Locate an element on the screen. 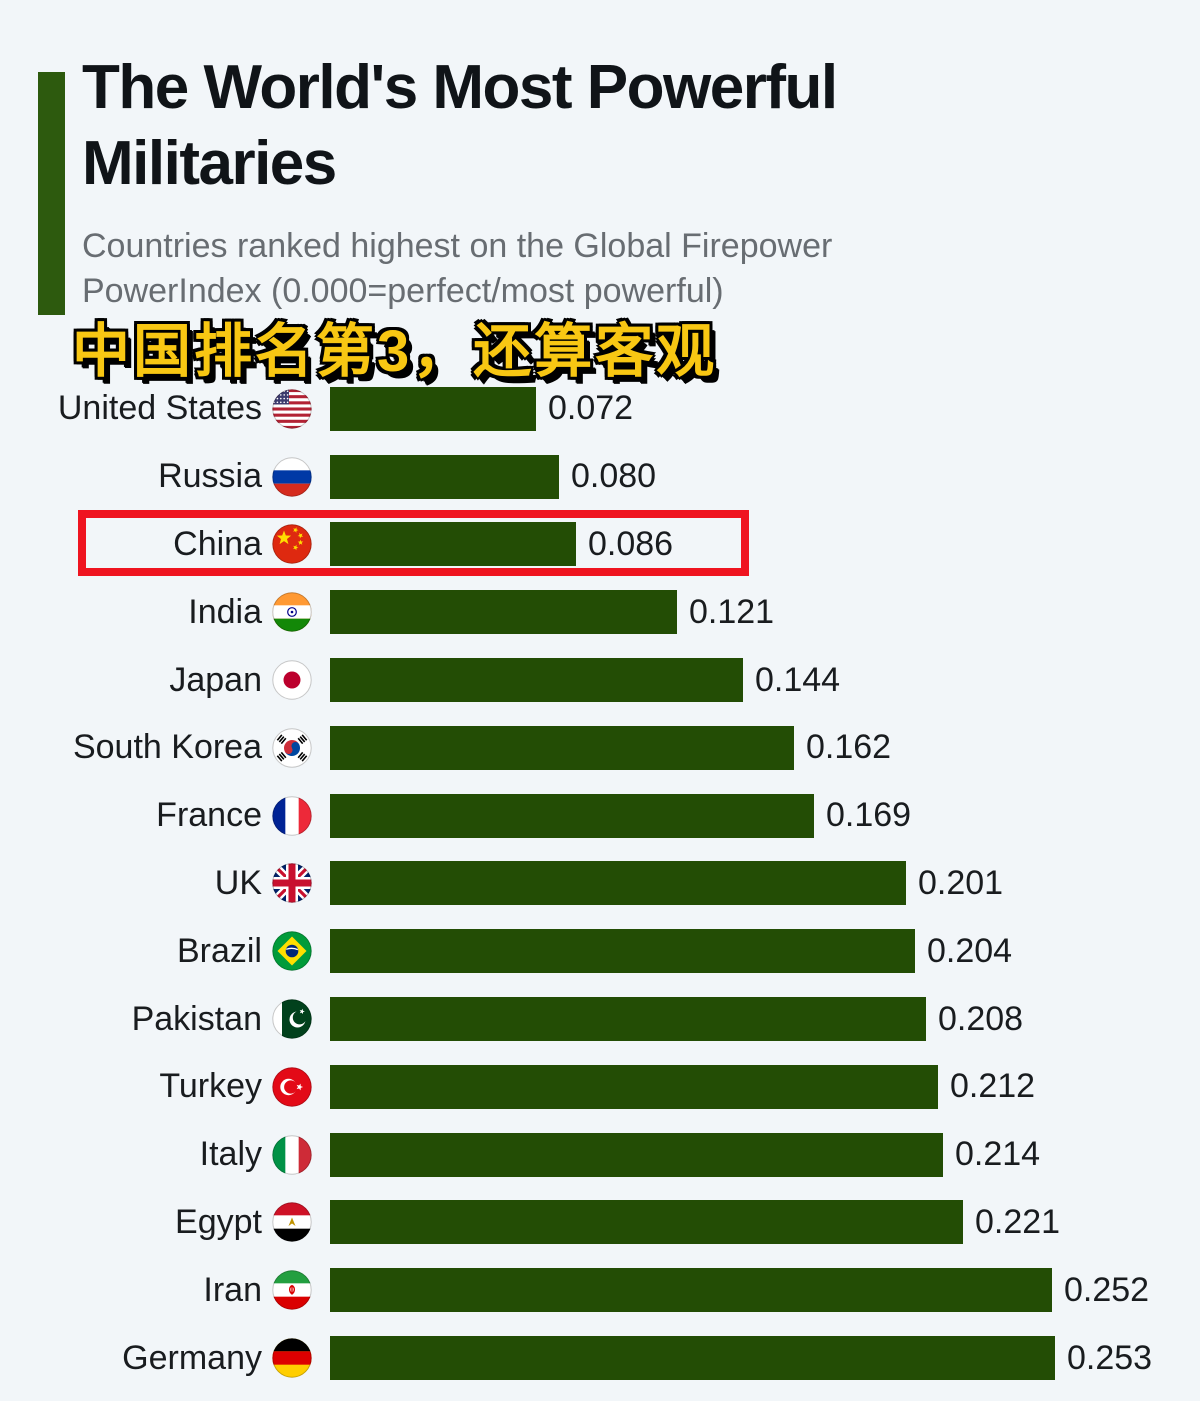 This screenshot has width=1200, height=1401. chart-row-in: India 0.121 is located at coordinates (600, 612).